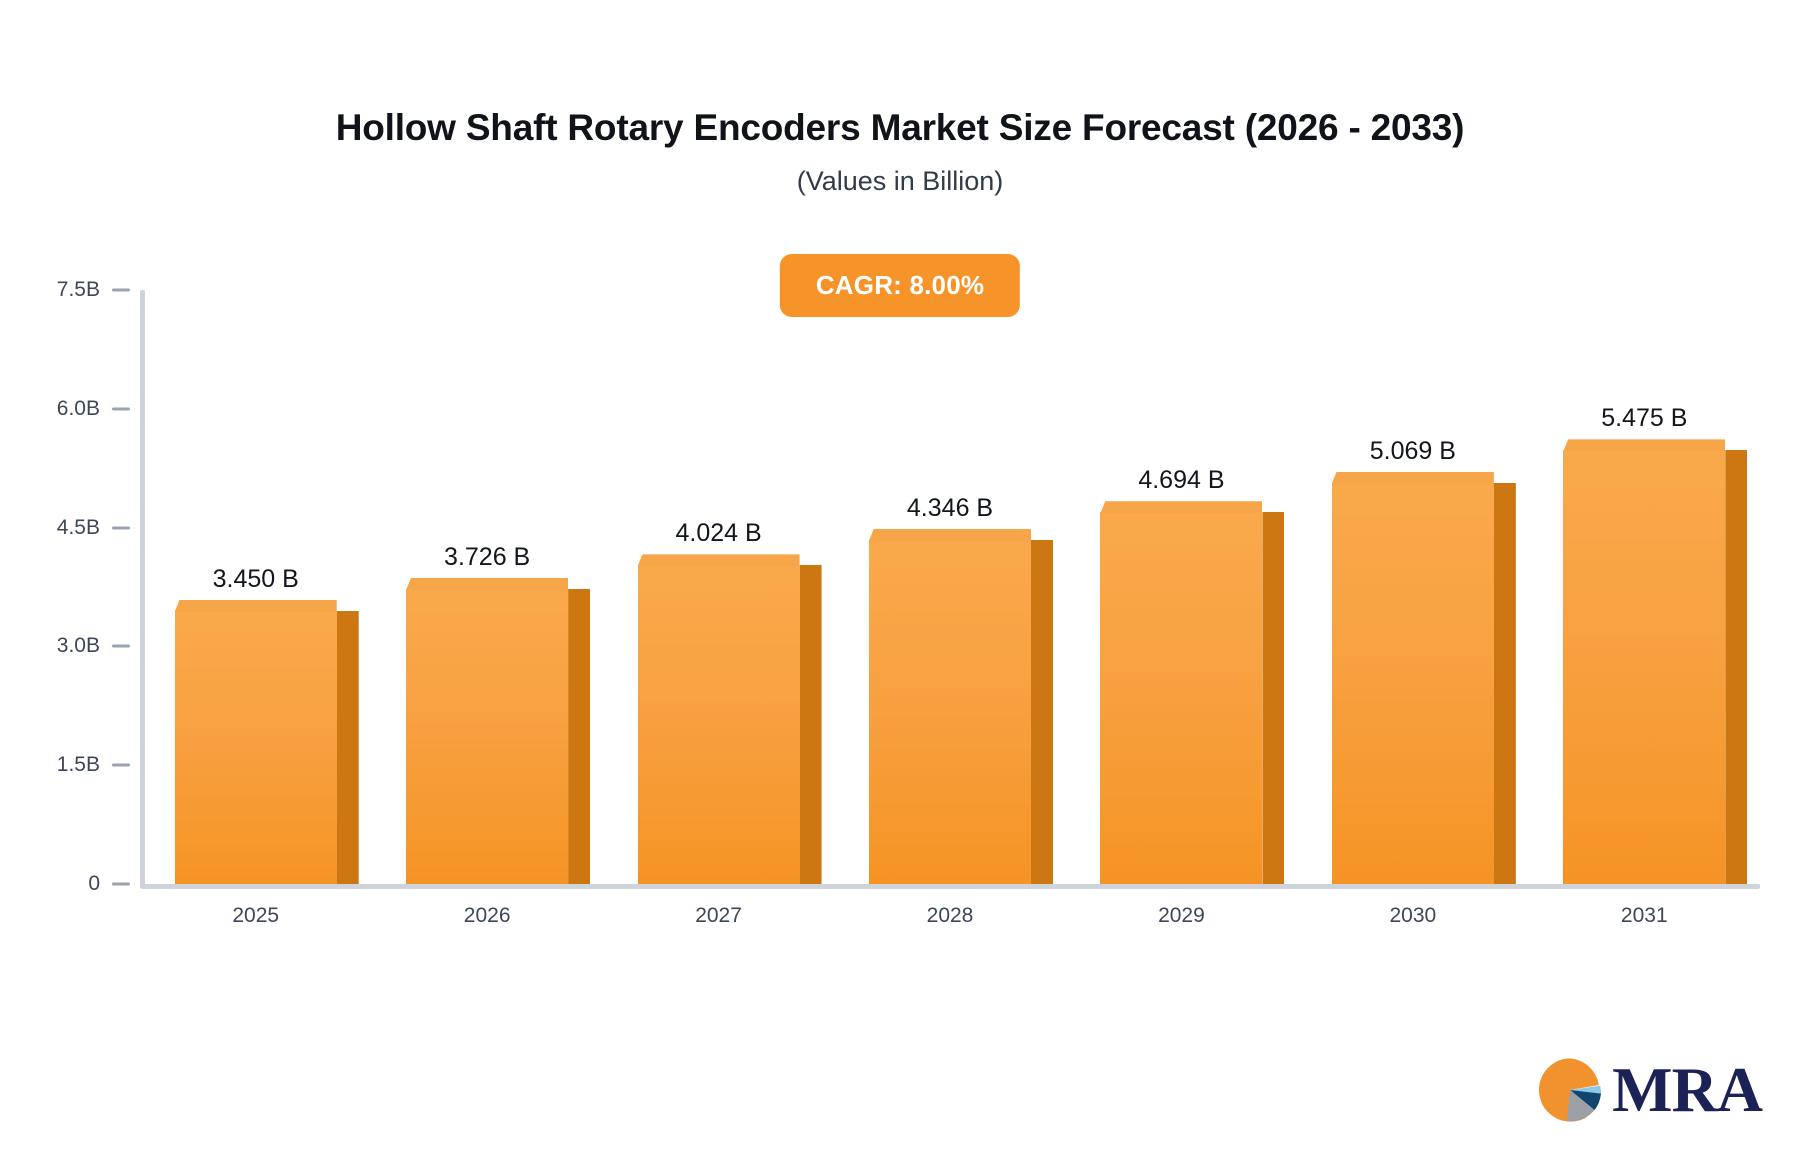 This screenshot has width=1800, height=1156. Describe the element at coordinates (950, 886) in the screenshot. I see `x-axis-line` at that location.